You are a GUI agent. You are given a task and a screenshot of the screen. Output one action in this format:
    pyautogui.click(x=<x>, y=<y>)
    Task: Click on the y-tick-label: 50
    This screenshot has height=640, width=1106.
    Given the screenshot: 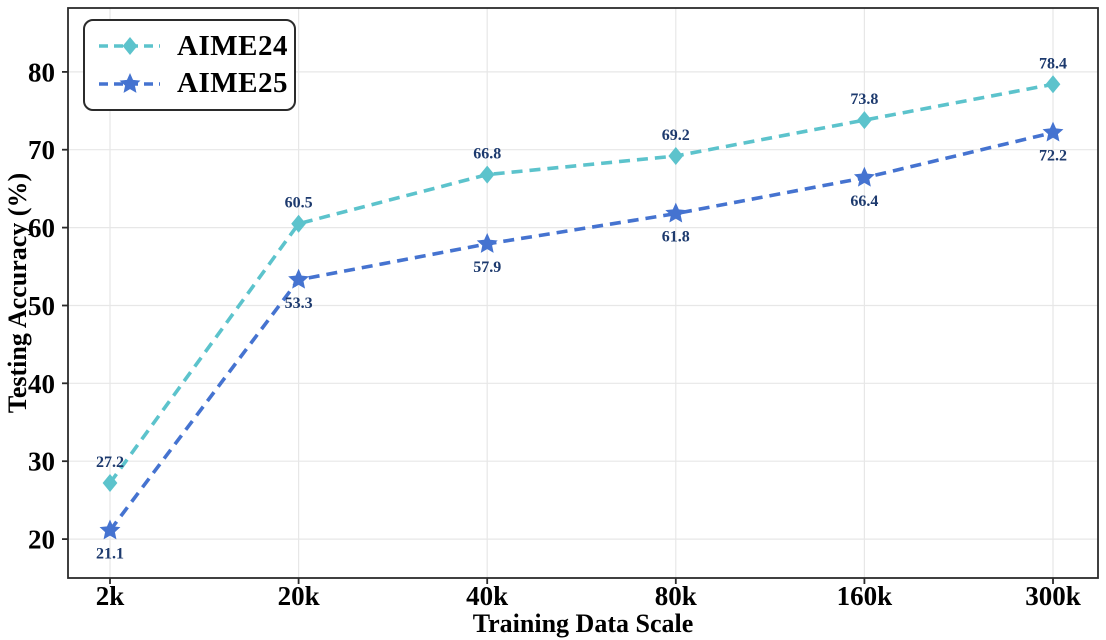 What is the action you would take?
    pyautogui.click(x=41, y=306)
    